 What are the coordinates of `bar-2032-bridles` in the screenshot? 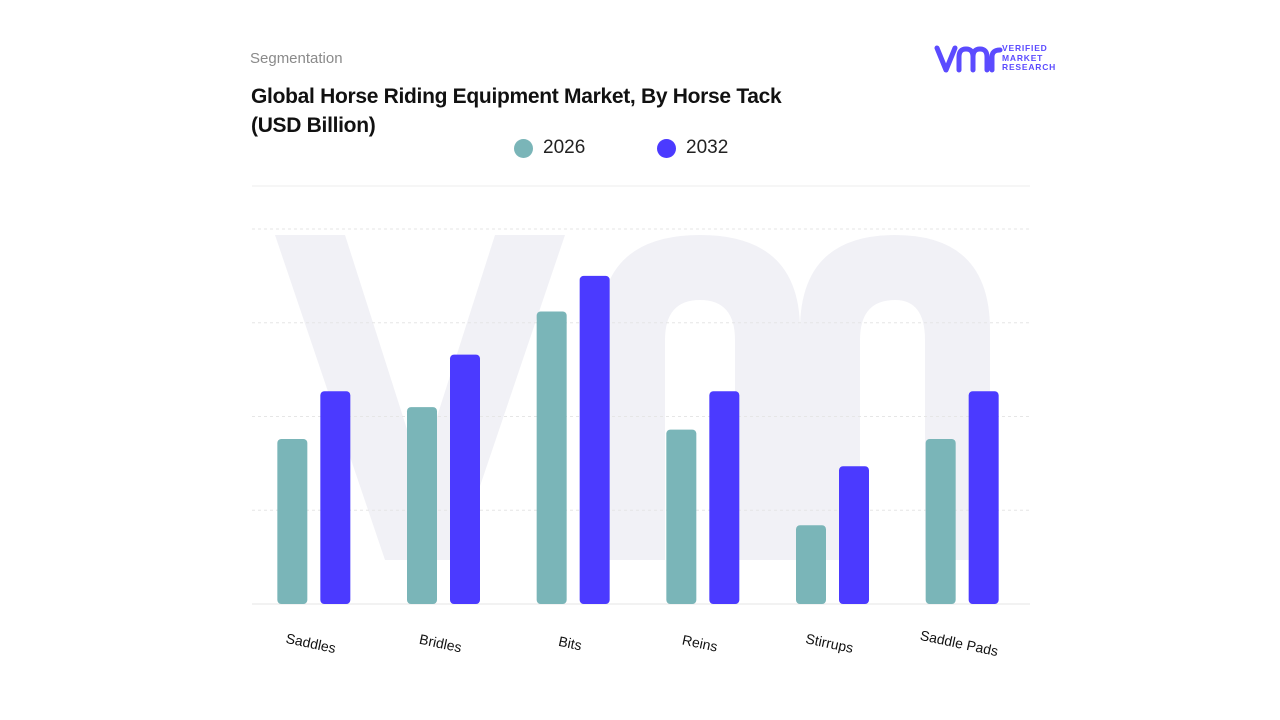 It's located at (465, 479).